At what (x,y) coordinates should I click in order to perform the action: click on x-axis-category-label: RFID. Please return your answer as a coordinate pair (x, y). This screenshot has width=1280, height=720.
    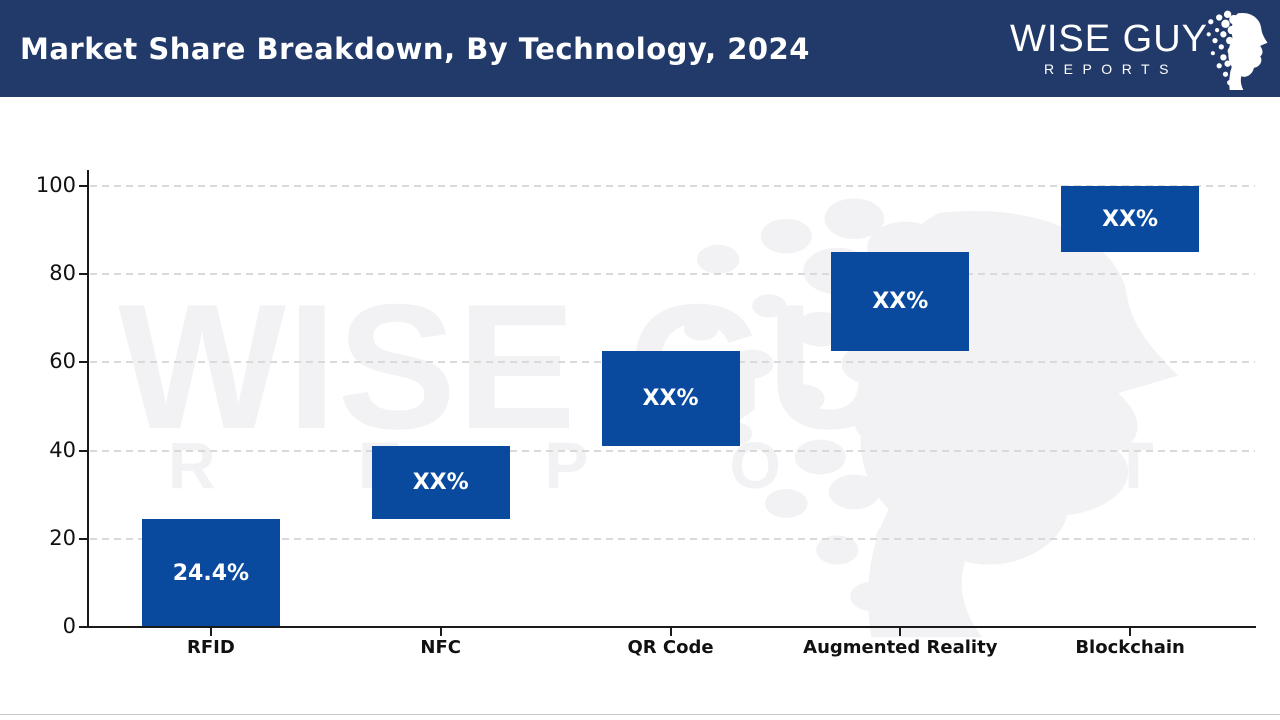
    Looking at the image, I should click on (210, 647).